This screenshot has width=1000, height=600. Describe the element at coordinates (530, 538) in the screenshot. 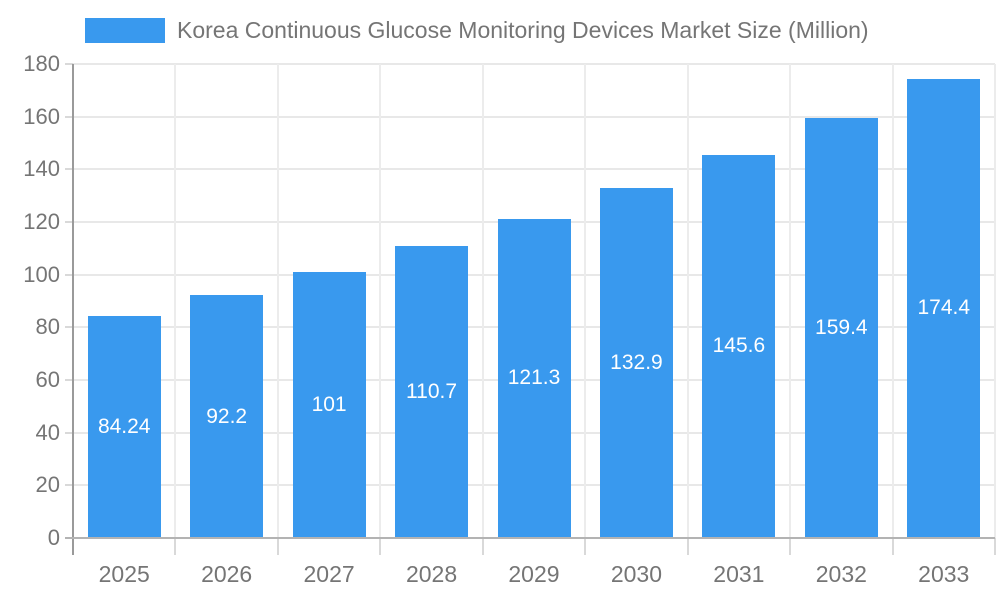

I see `x-axis-line` at that location.